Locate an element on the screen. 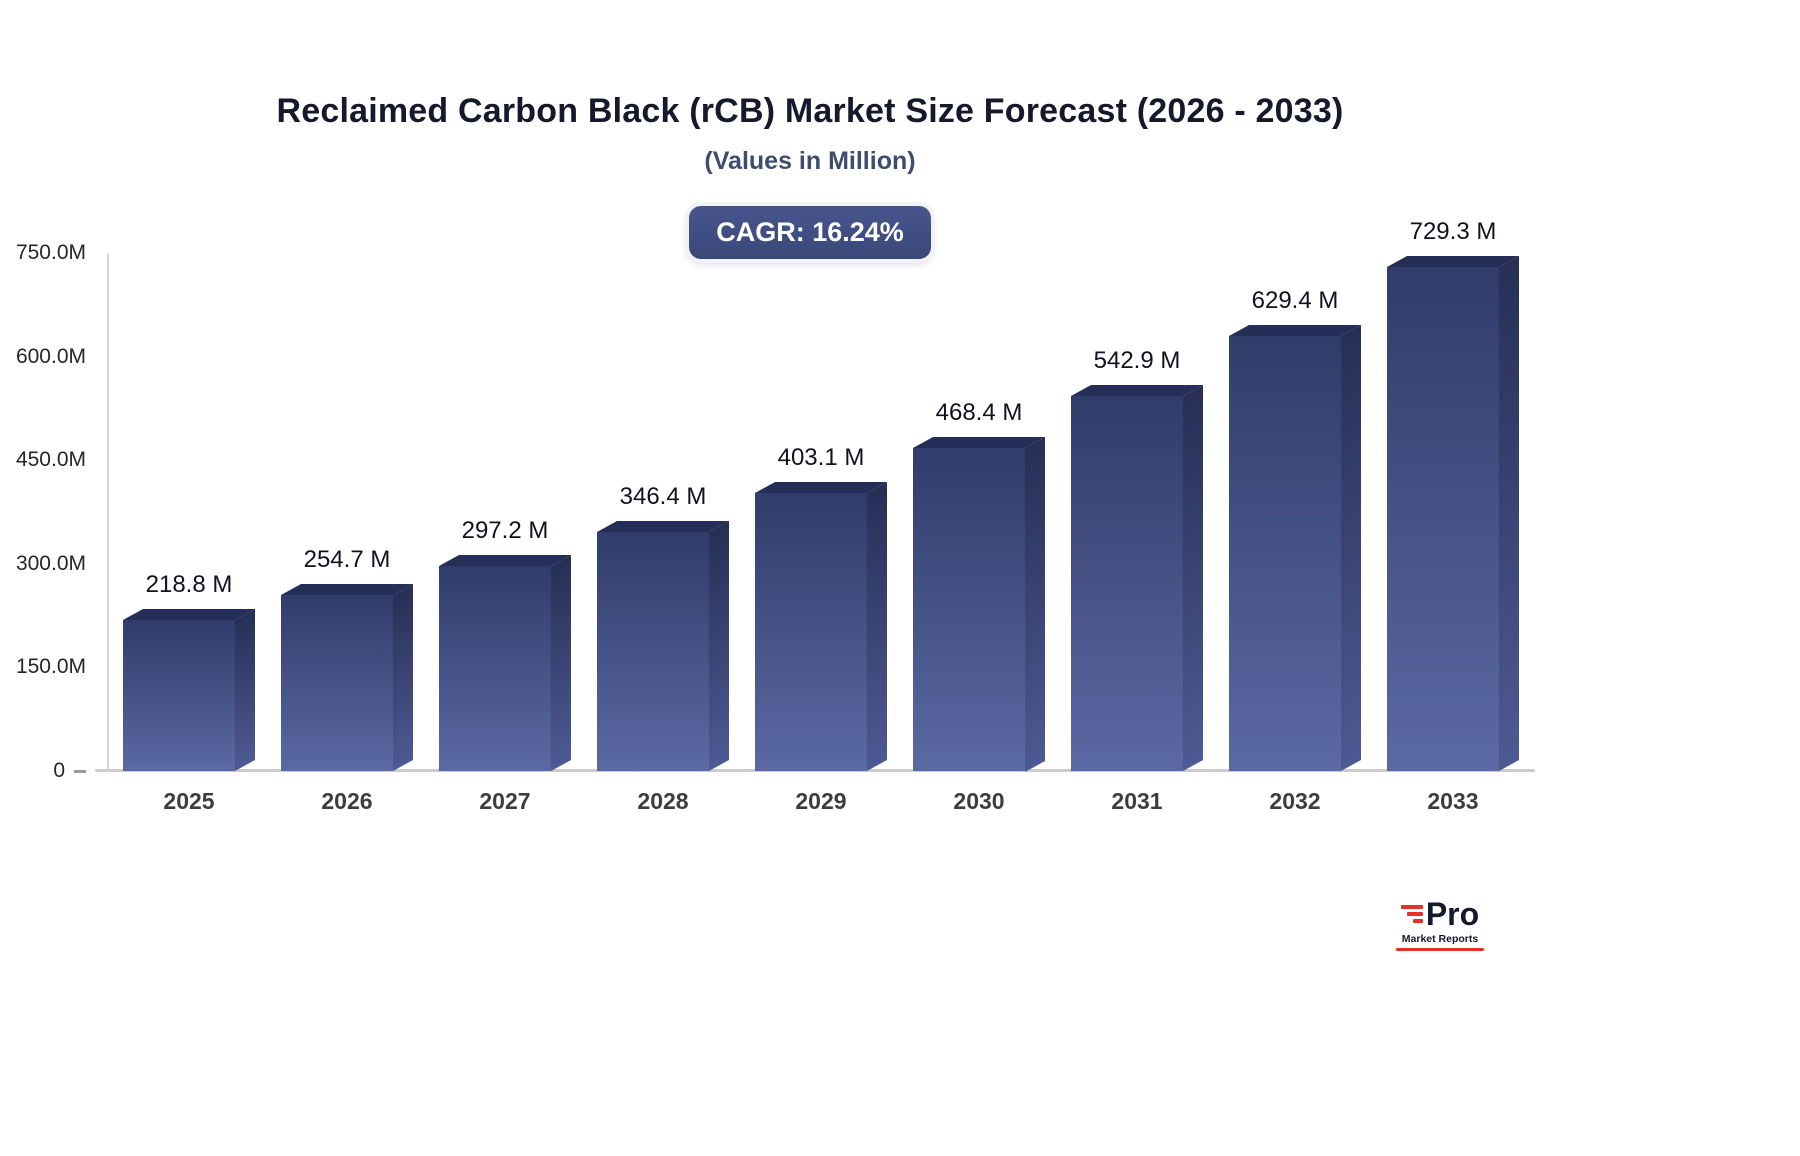  bar-value-label: 254.7 M is located at coordinates (347, 560).